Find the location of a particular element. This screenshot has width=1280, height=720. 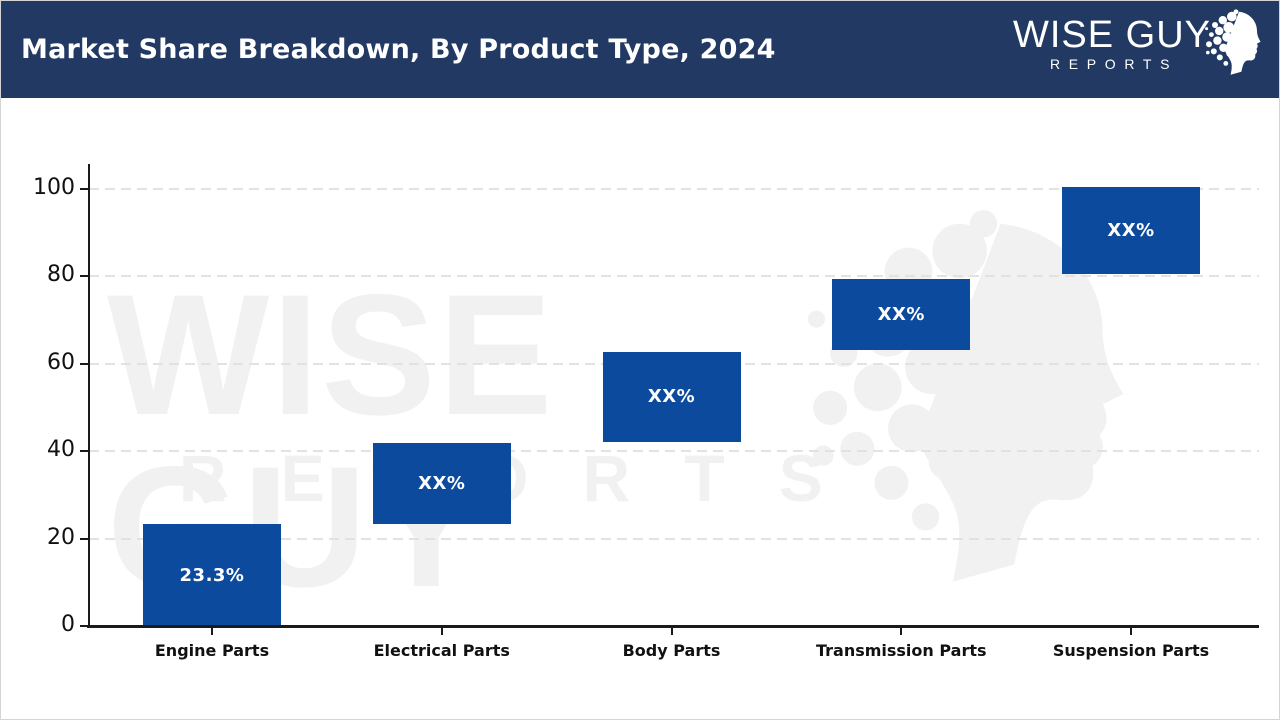

y-tick-label: 0 is located at coordinates (68, 624).